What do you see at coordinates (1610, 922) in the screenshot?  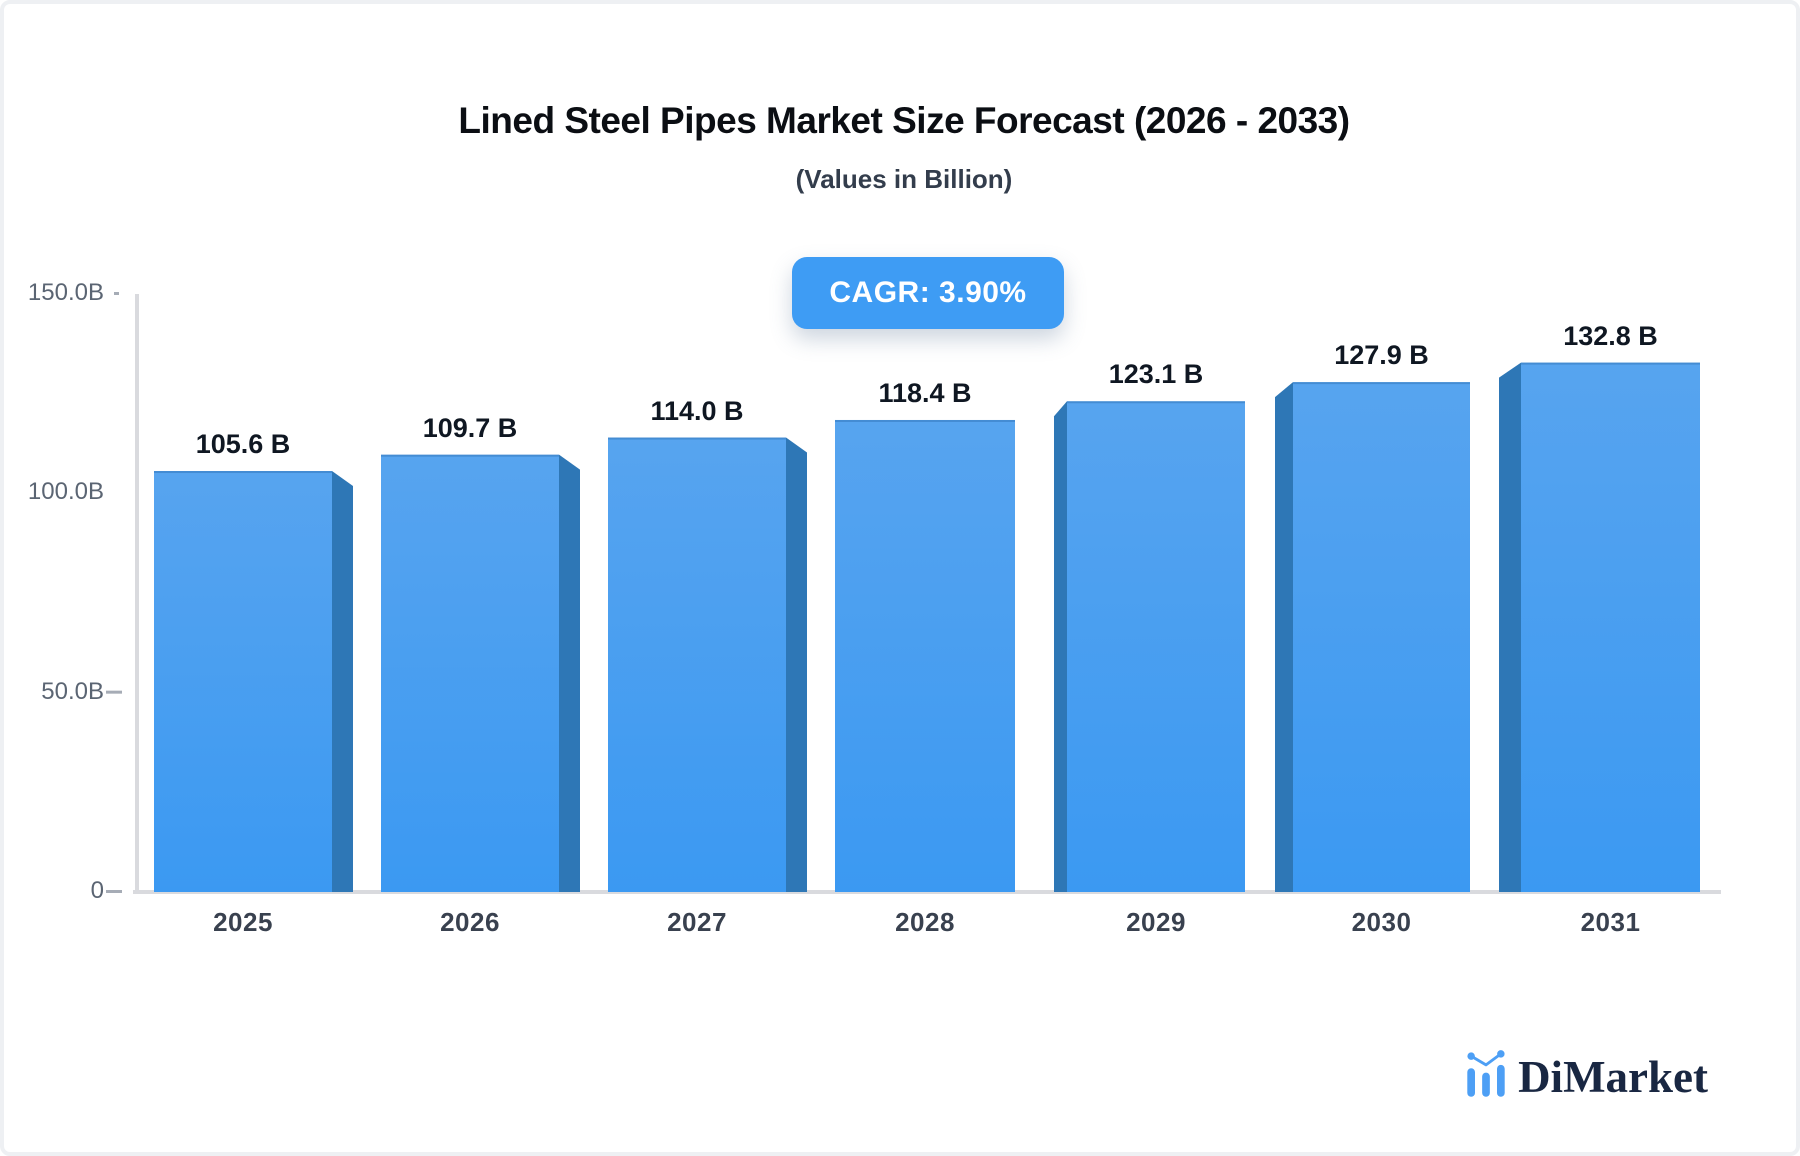 I see `x-axis-label: 2031` at bounding box center [1610, 922].